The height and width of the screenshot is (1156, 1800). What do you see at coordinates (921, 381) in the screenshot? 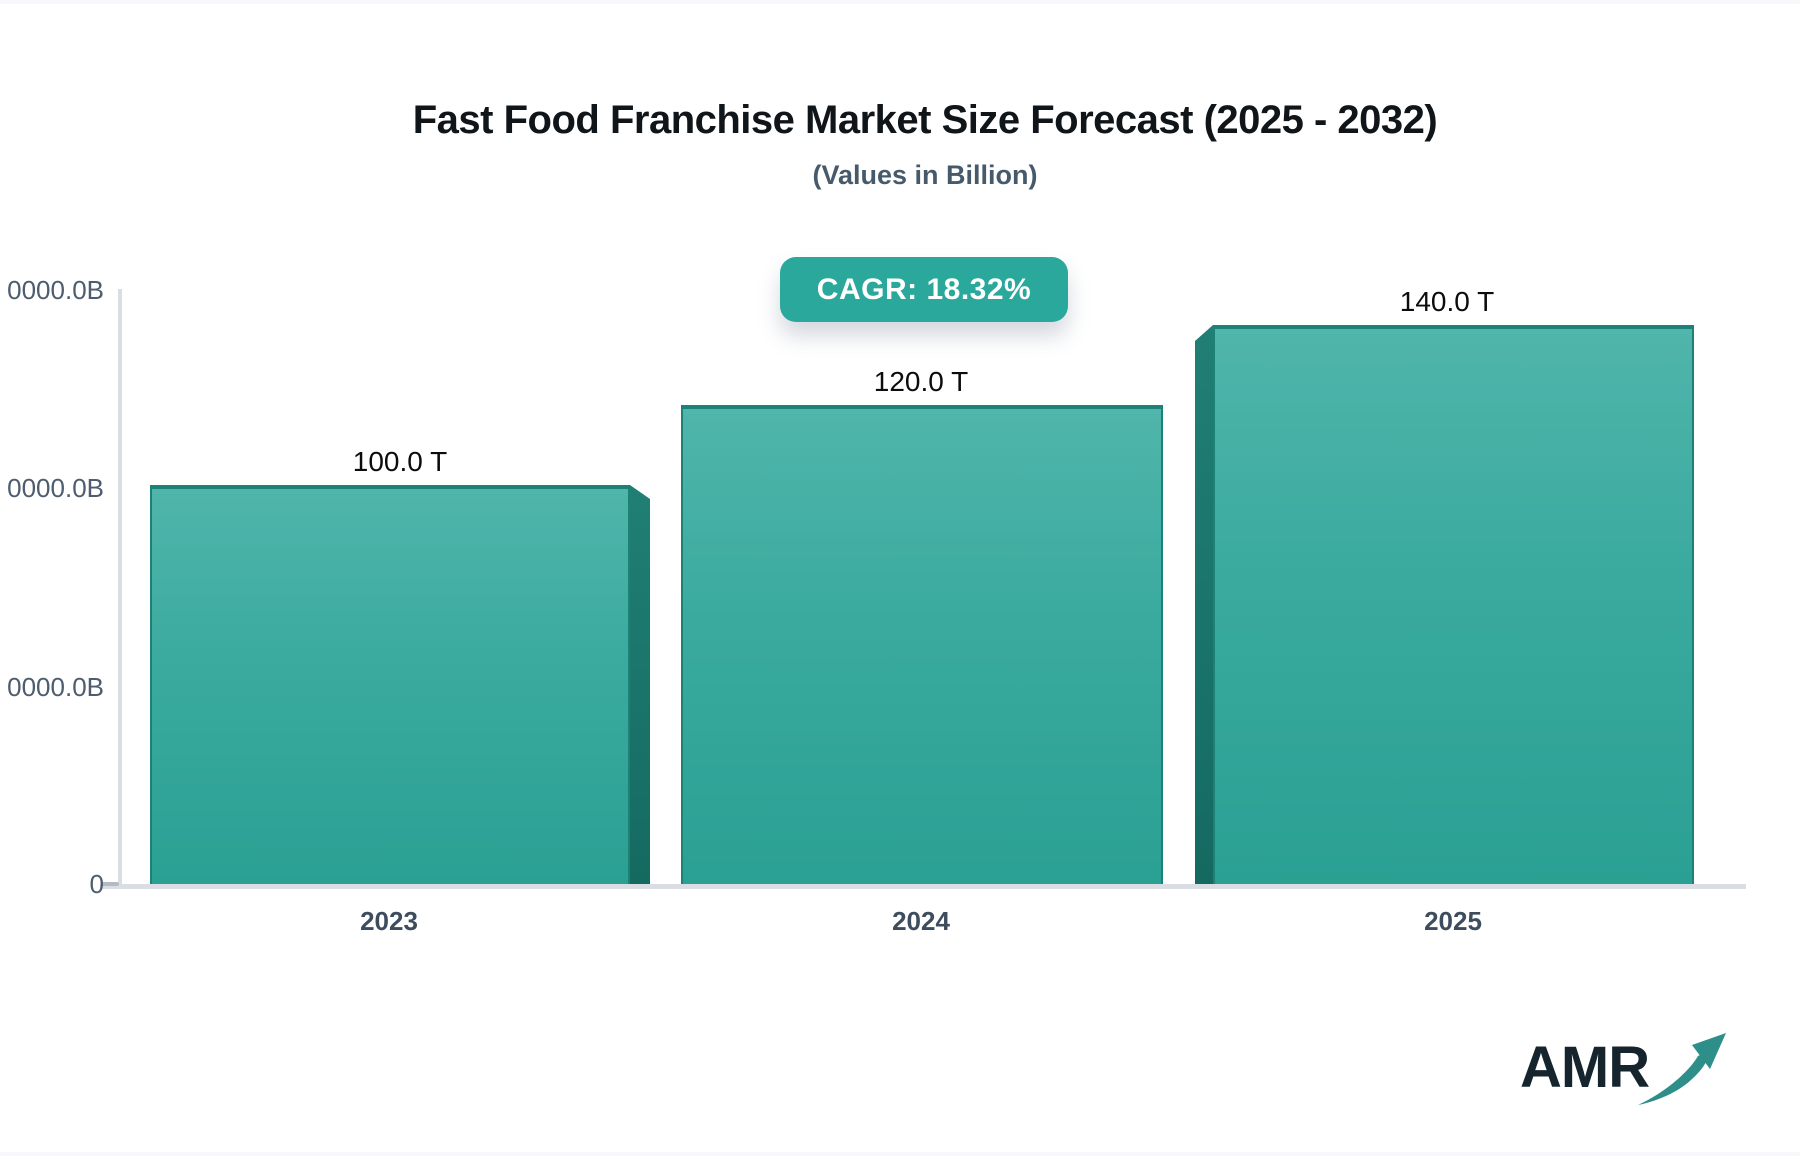
I see `bar-value-label-2024: 120.0 T` at bounding box center [921, 381].